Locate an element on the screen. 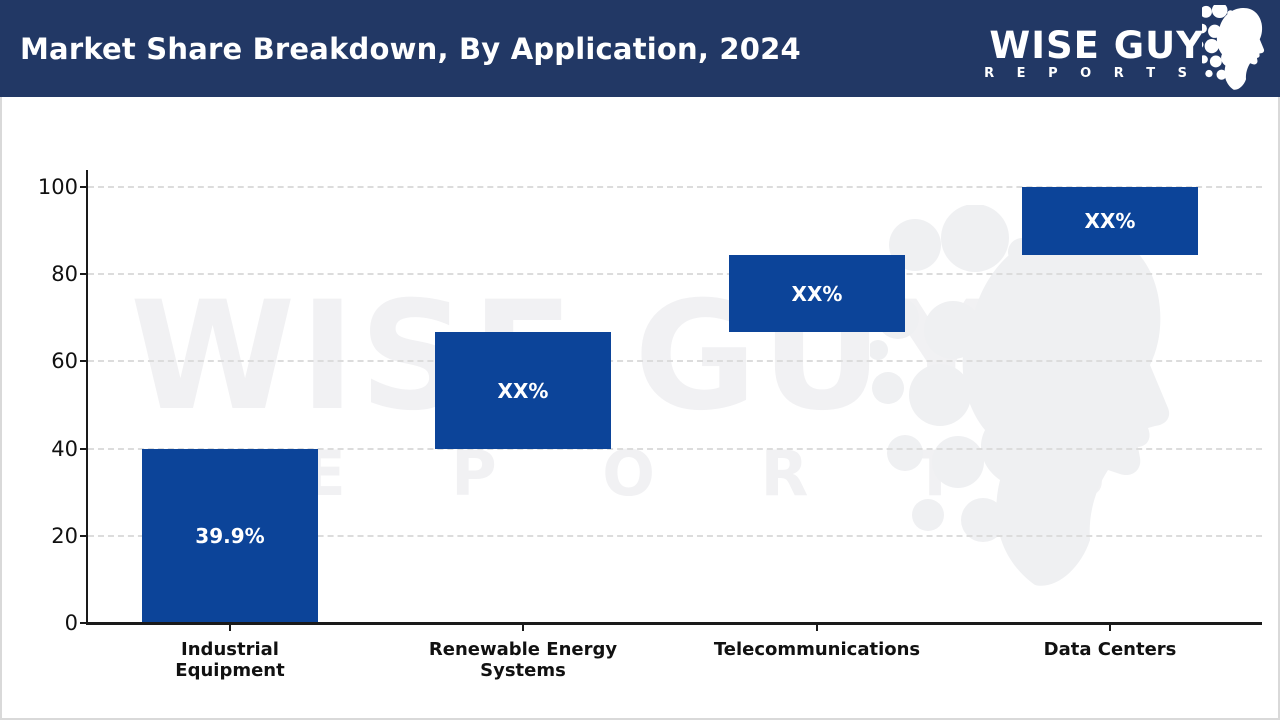  y-tick-label: 20 is located at coordinates (64, 535).